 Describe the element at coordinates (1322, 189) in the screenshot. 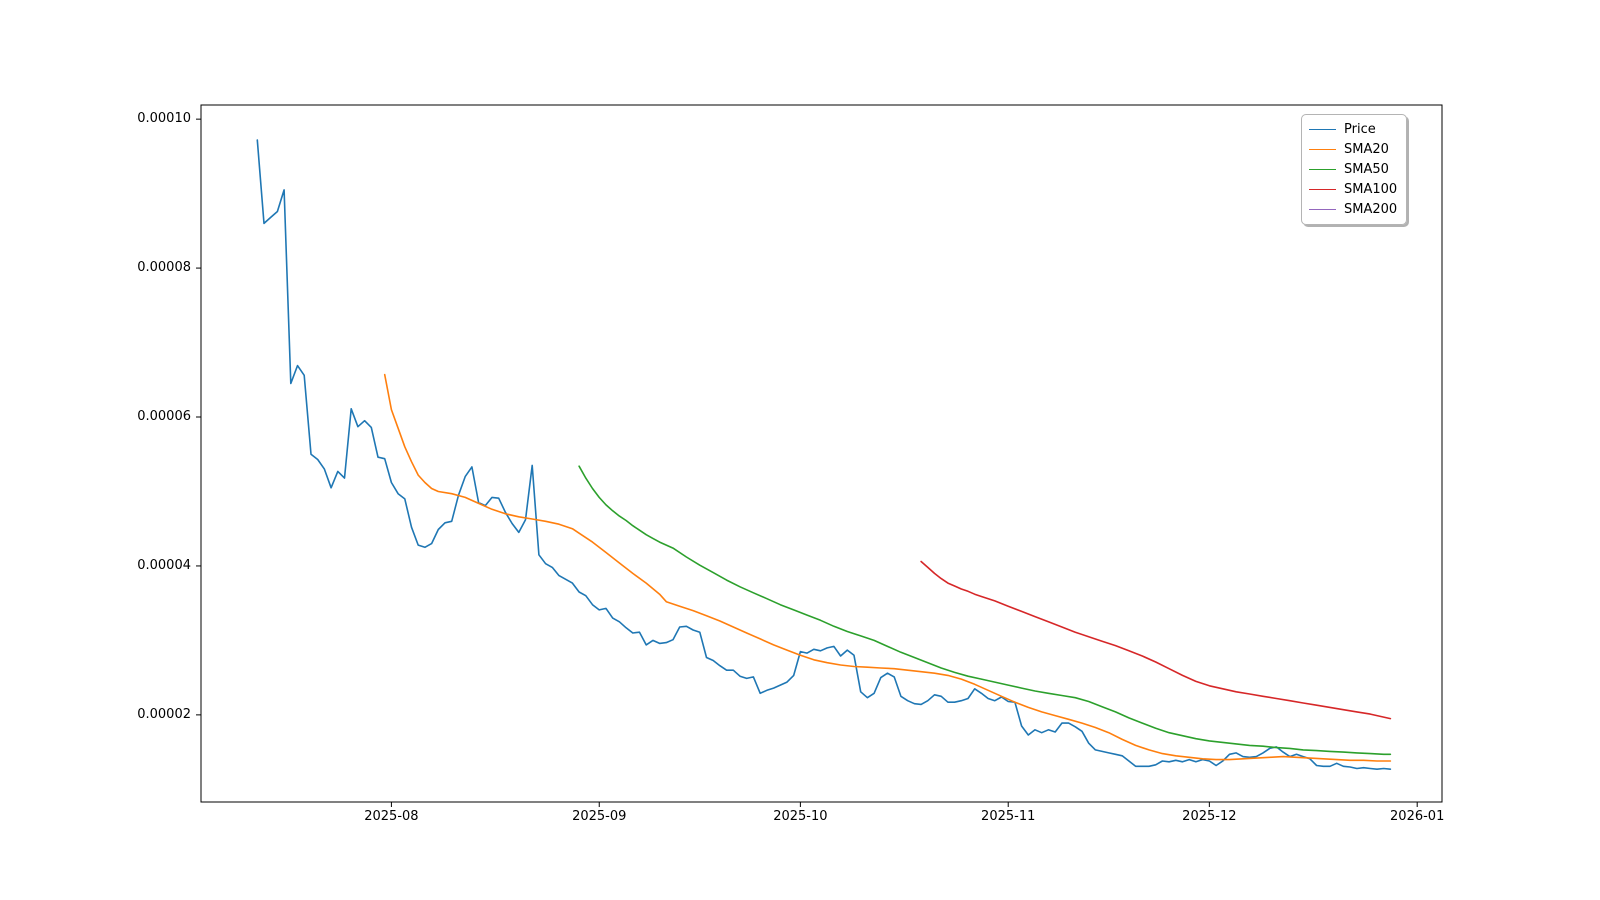

I see `legend-line-sample-sma100` at that location.